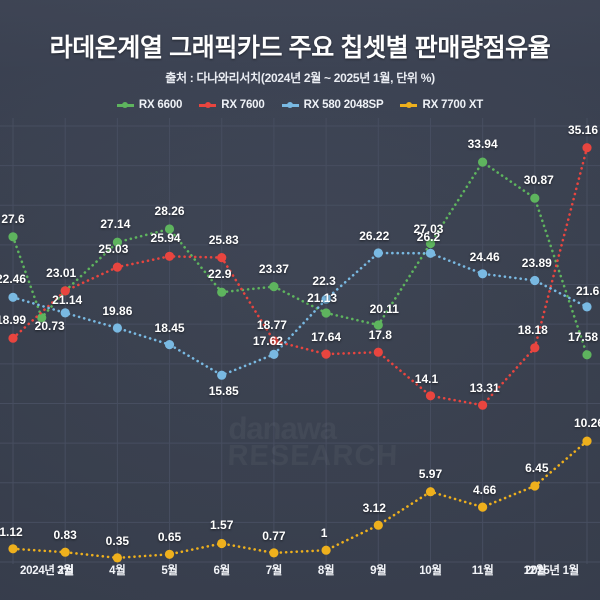 The image size is (600, 600). I want to click on x-axis-label-11: 2025년 1월, so click(552, 571).